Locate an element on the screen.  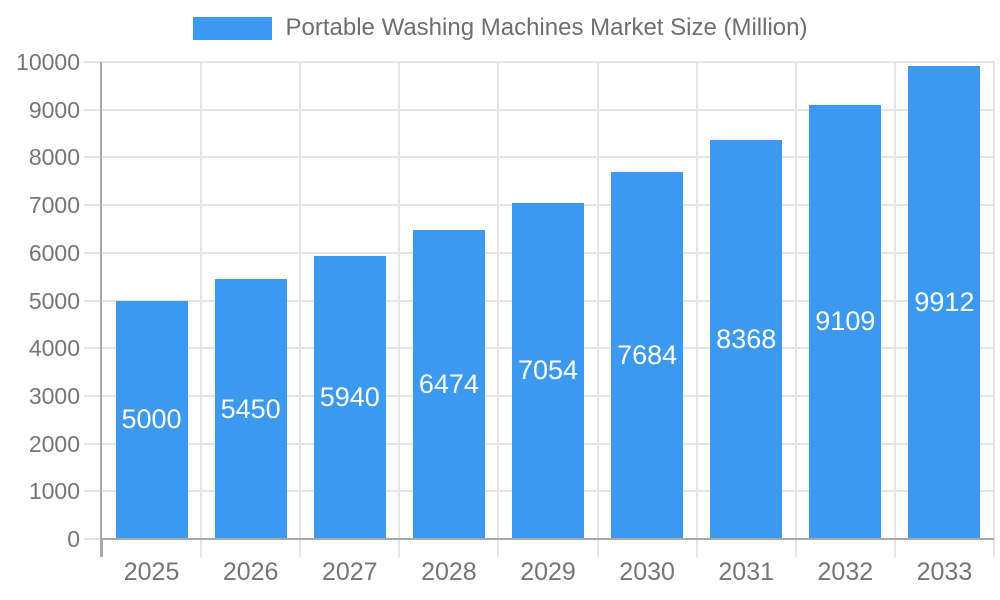
y-tick-label: 4000 is located at coordinates (54, 348).